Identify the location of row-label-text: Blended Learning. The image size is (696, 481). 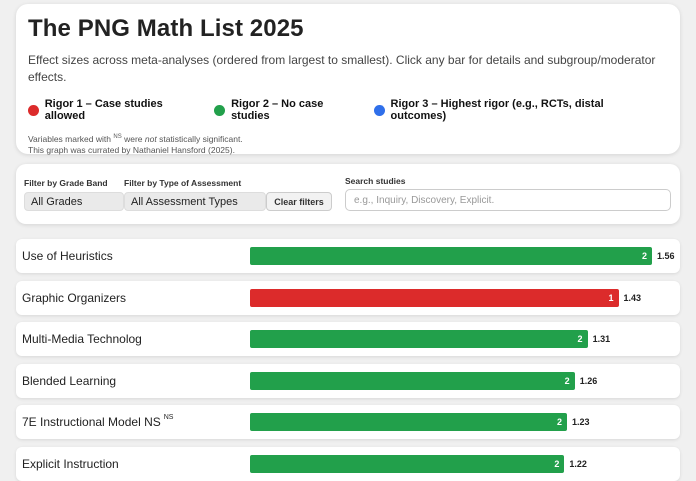
(69, 380).